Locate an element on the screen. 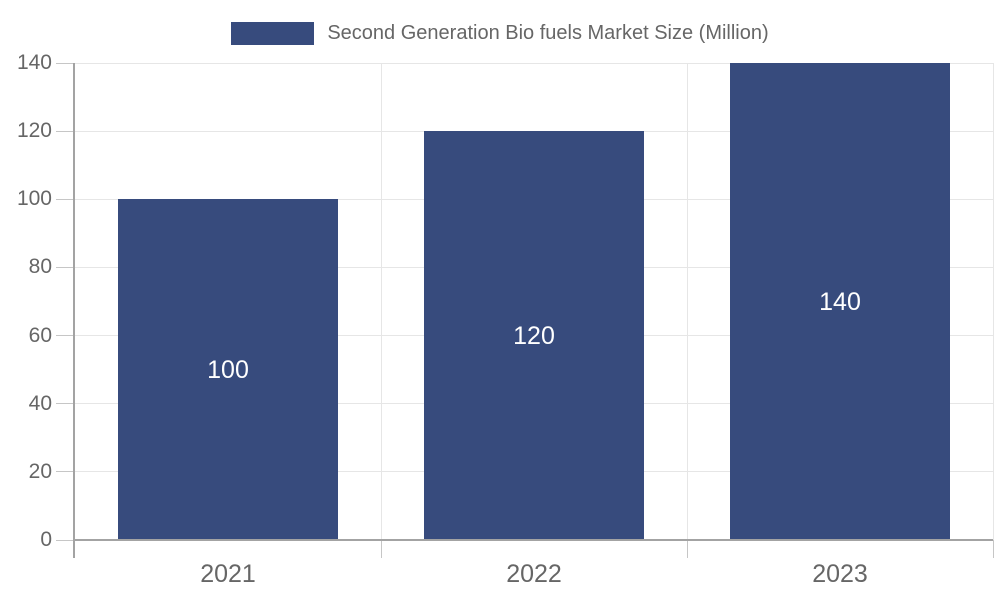 The width and height of the screenshot is (1000, 600). bar-value-label-2021: 100 is located at coordinates (228, 369).